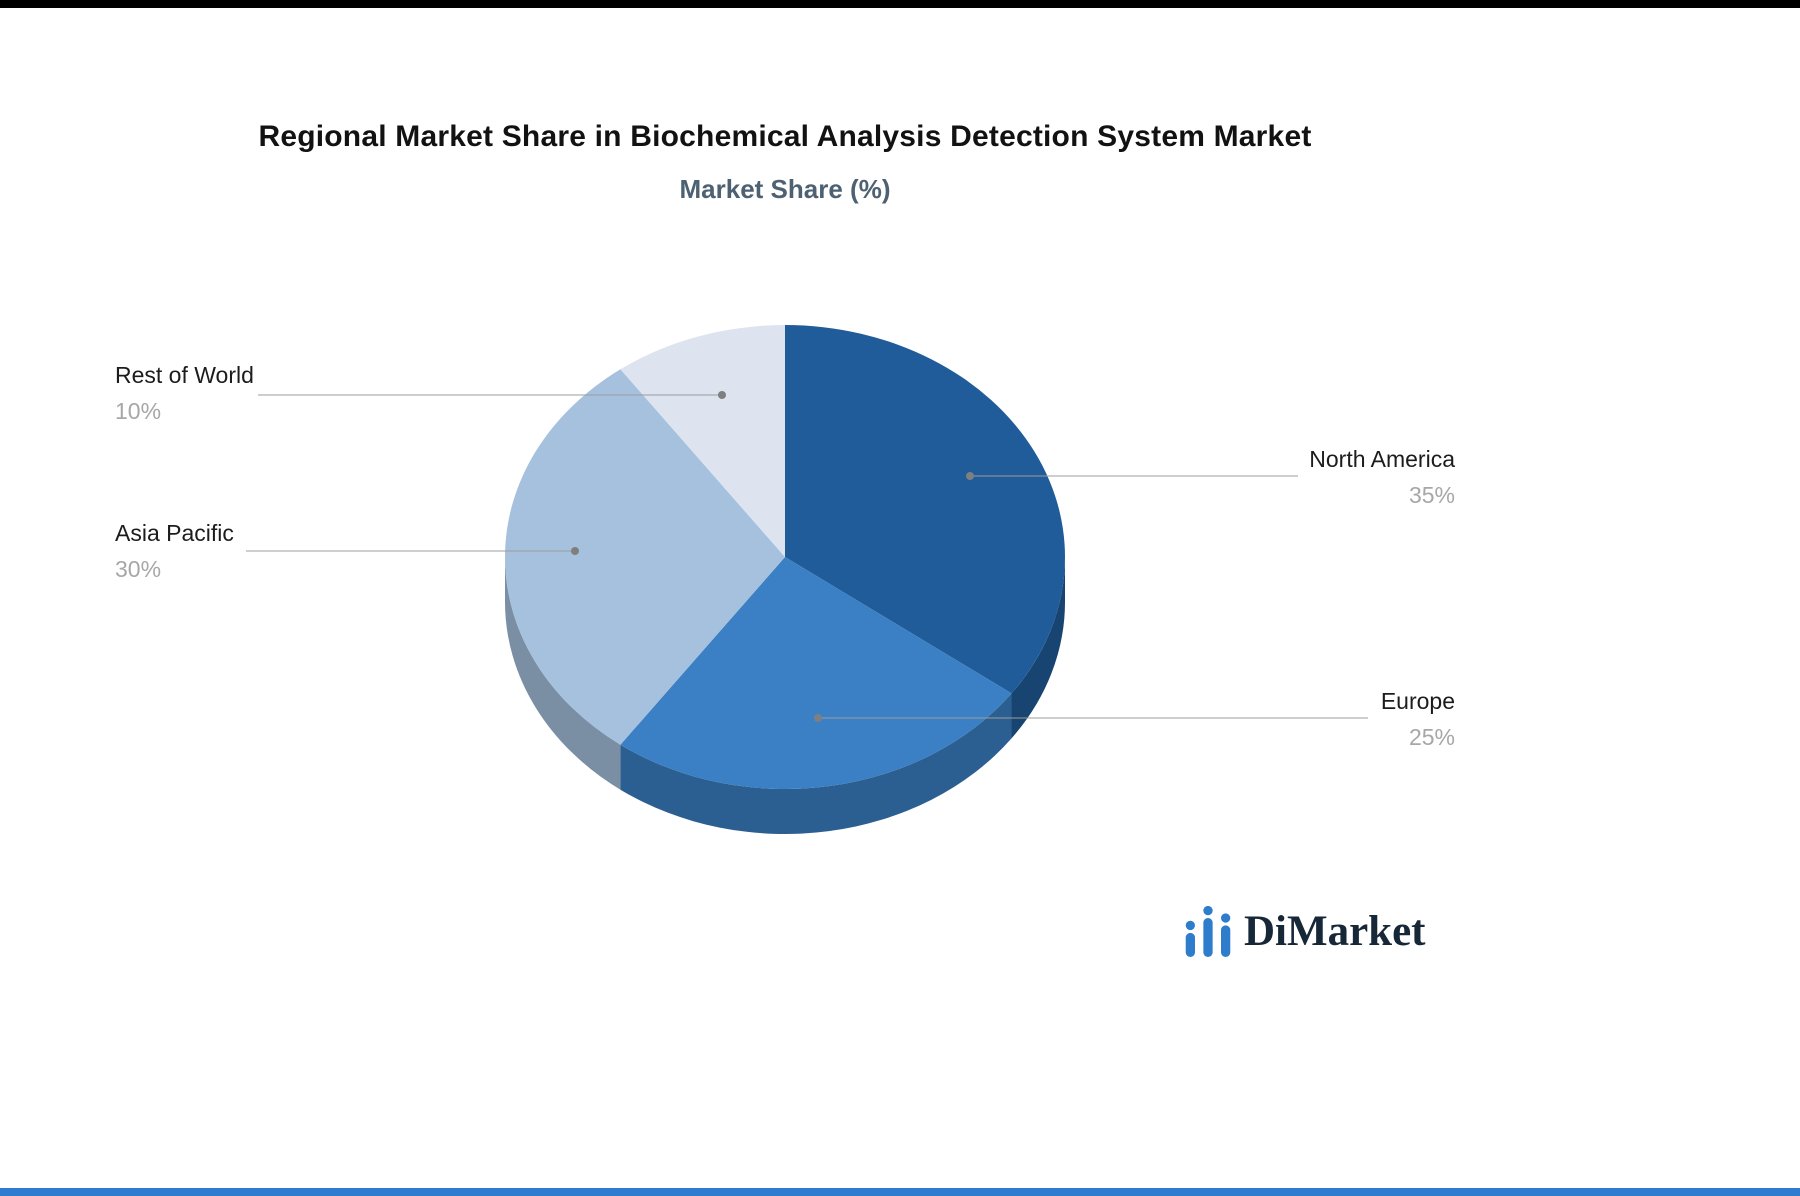 The image size is (1800, 1196). I want to click on label-value: 30%, so click(138, 569).